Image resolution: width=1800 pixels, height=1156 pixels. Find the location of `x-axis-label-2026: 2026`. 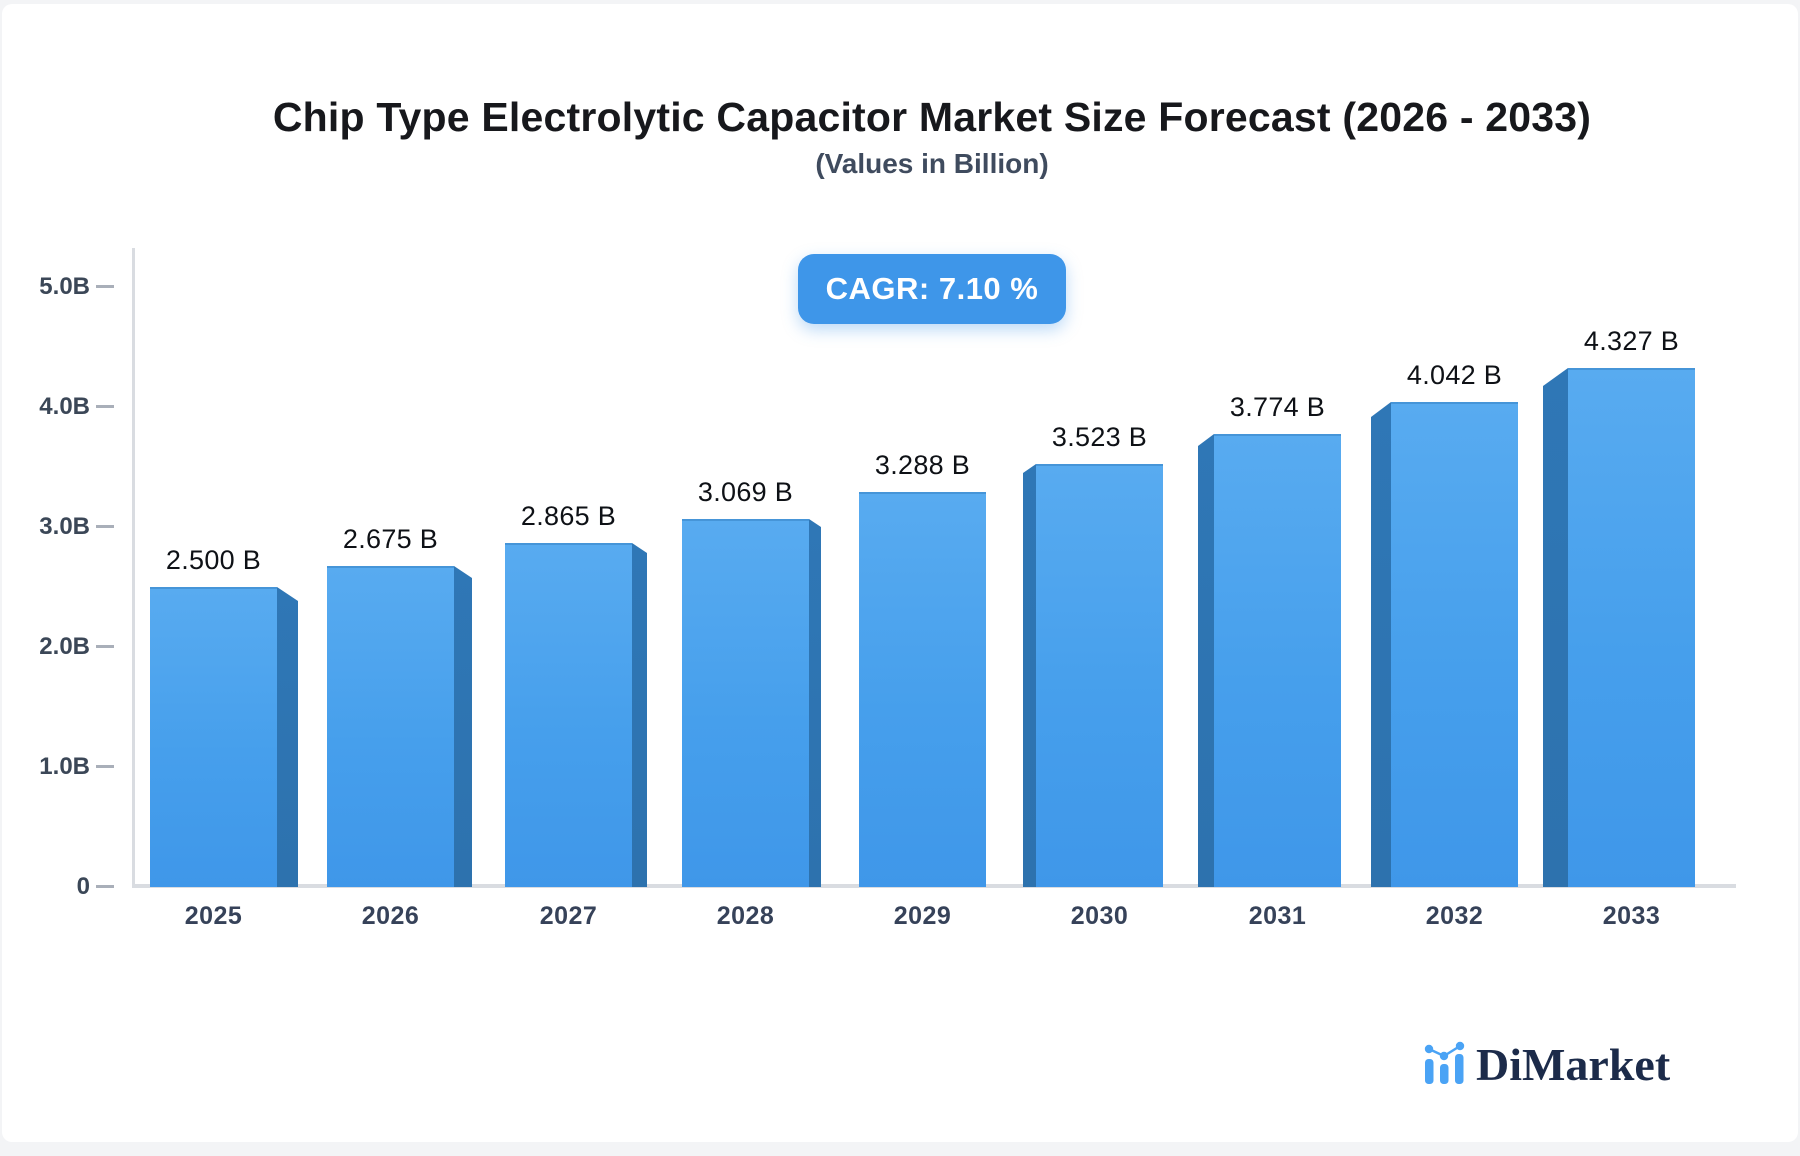

x-axis-label-2026: 2026 is located at coordinates (390, 916).